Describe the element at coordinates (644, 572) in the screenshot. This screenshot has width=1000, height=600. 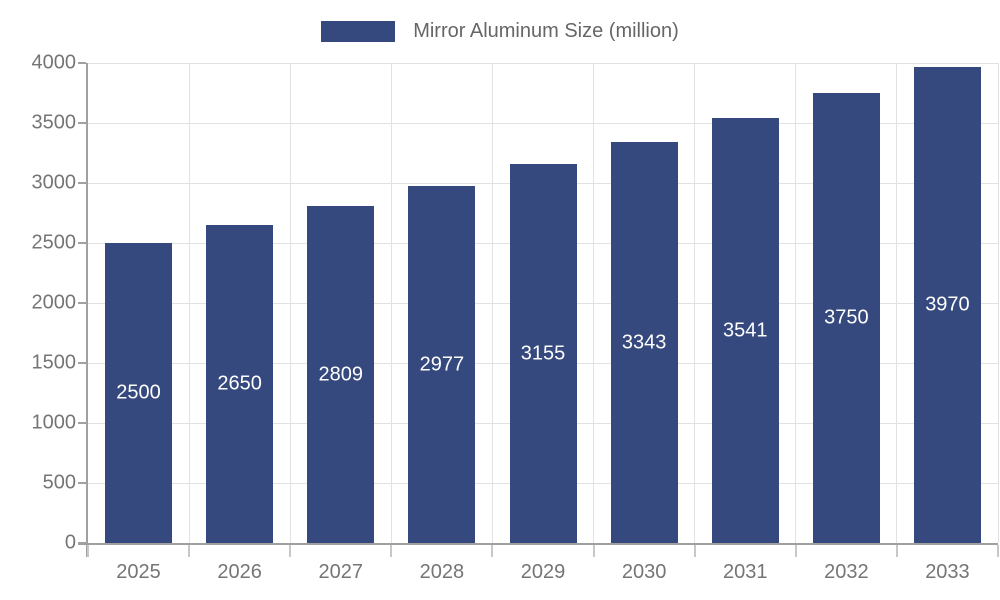
I see `x-axis-tick-label: 2030` at that location.